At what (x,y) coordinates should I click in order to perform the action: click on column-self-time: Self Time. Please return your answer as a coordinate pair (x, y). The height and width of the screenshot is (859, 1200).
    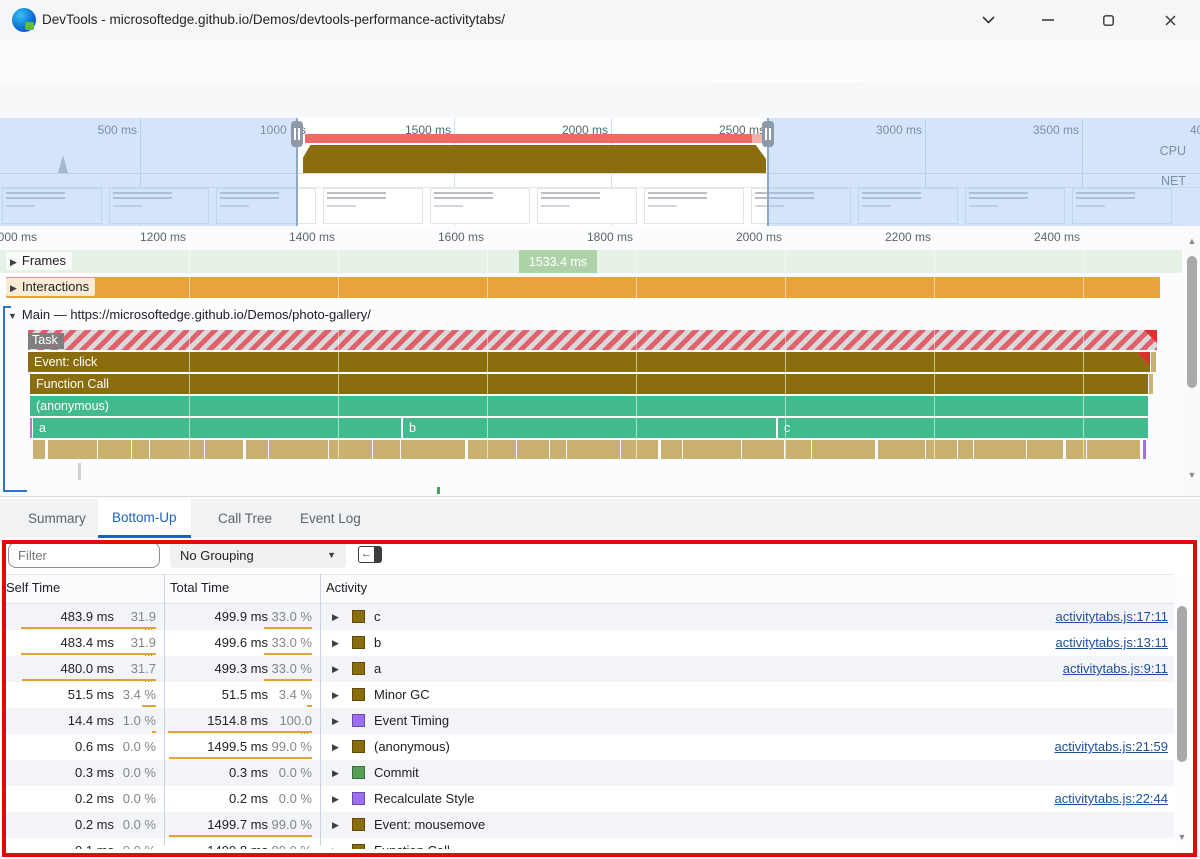
    Looking at the image, I should click on (33, 587).